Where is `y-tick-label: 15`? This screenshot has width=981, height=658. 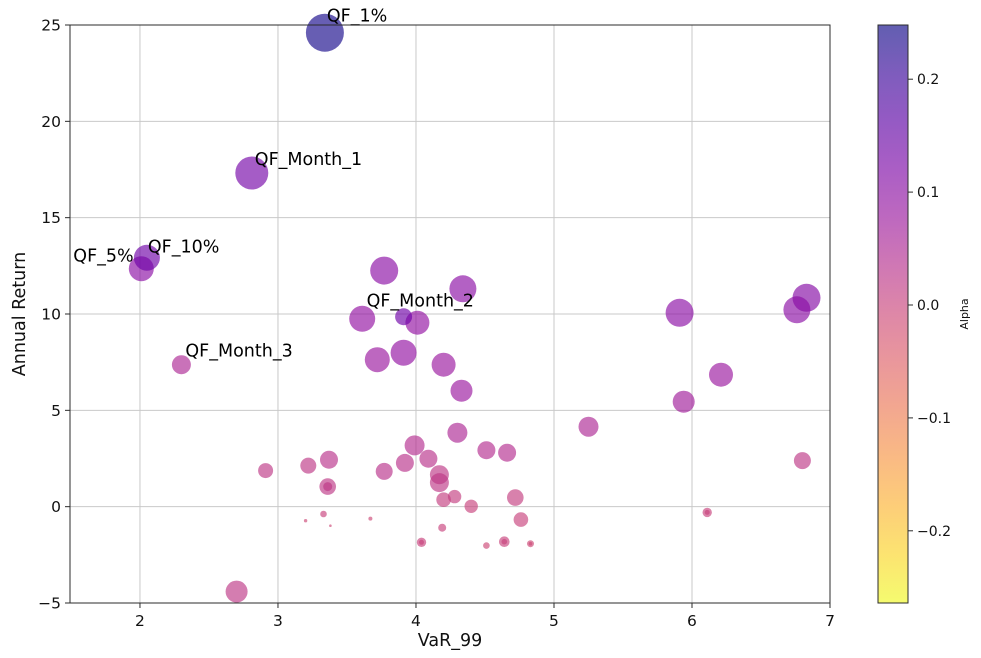
y-tick-label: 15 is located at coordinates (51, 218).